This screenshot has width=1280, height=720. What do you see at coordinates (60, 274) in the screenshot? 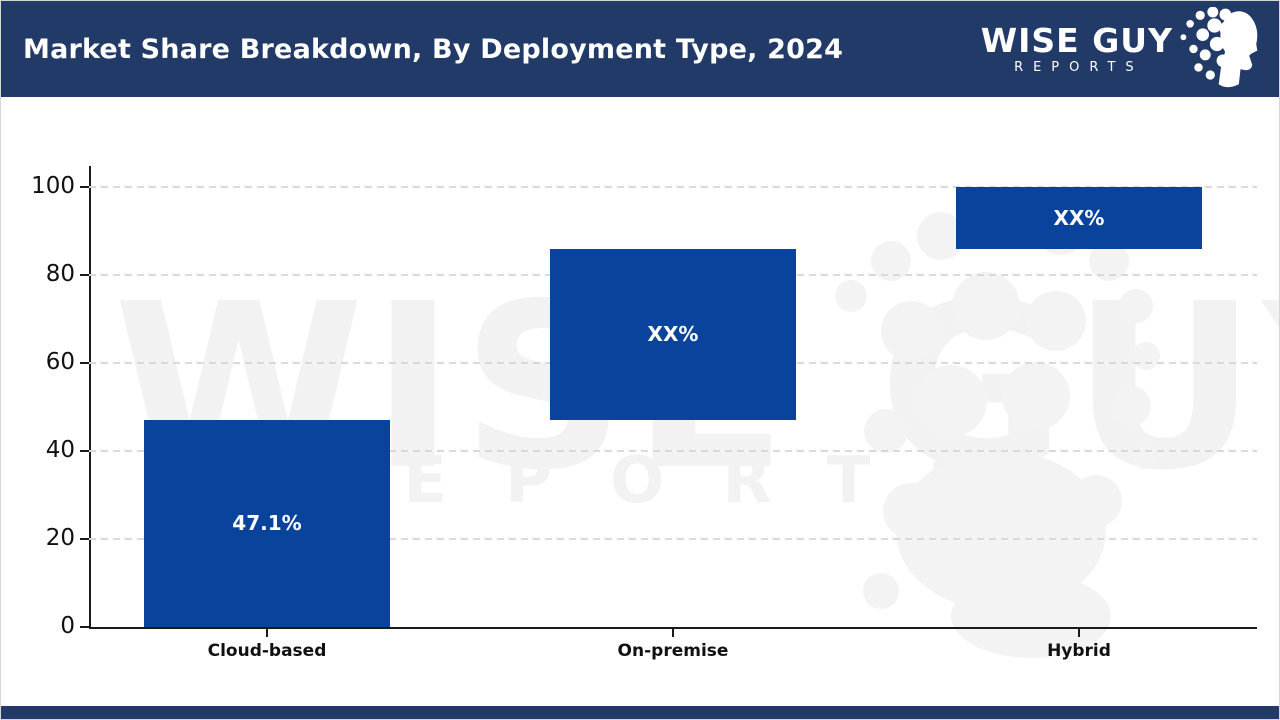
I see `y-tick-label: 80` at bounding box center [60, 274].